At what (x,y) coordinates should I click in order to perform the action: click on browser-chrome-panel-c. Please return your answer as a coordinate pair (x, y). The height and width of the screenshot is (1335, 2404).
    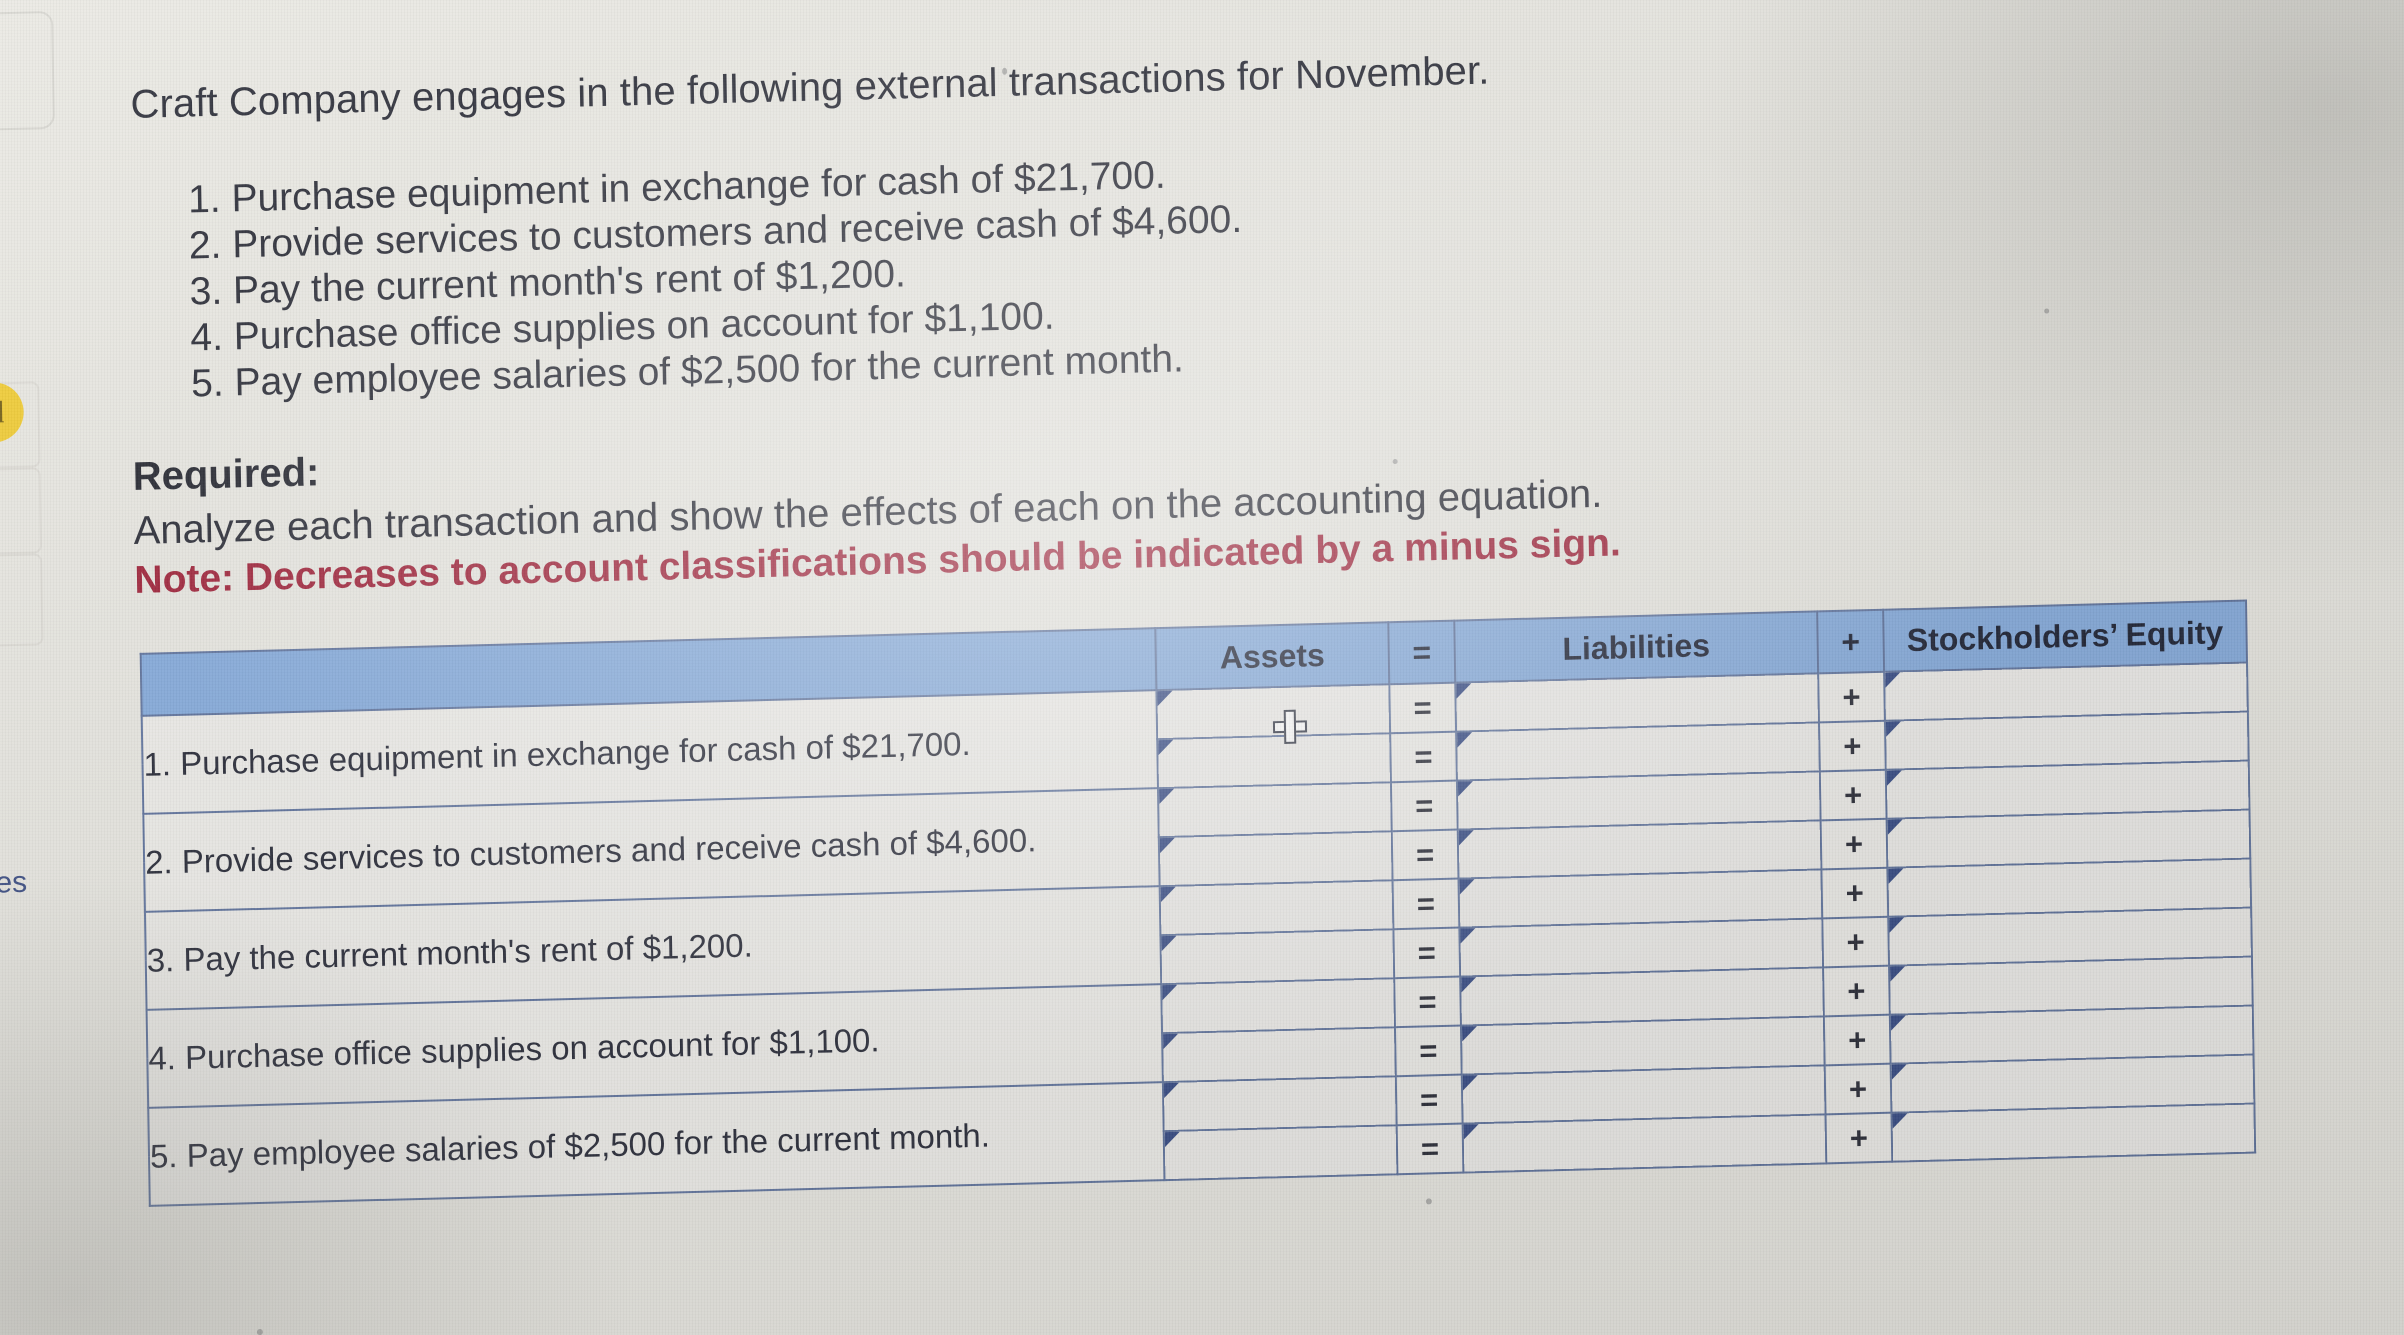
    Looking at the image, I should click on (22, 601).